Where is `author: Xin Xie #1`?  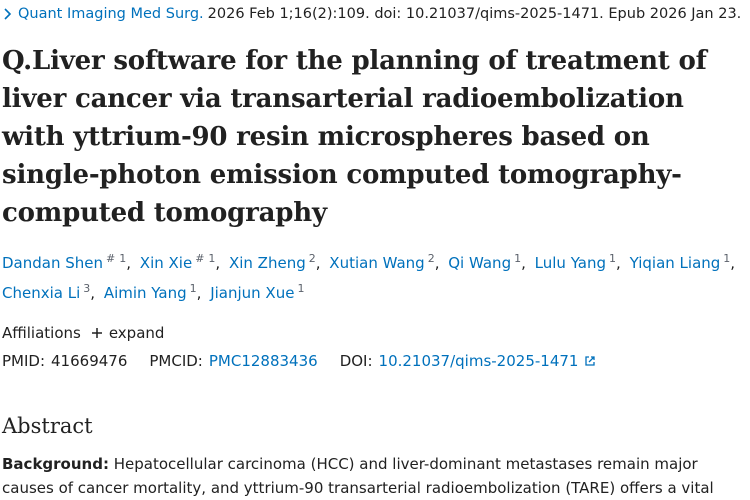
author: Xin Xie #1 is located at coordinates (181, 262).